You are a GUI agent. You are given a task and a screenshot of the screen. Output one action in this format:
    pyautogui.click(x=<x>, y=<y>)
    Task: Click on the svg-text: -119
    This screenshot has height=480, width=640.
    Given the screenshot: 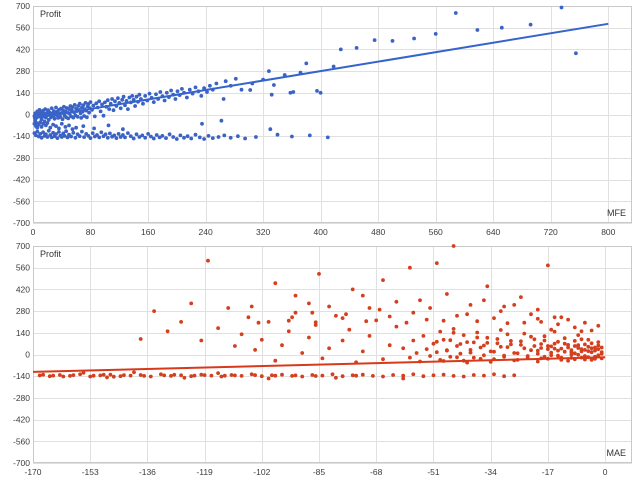 What is the action you would take?
    pyautogui.click(x=204, y=472)
    